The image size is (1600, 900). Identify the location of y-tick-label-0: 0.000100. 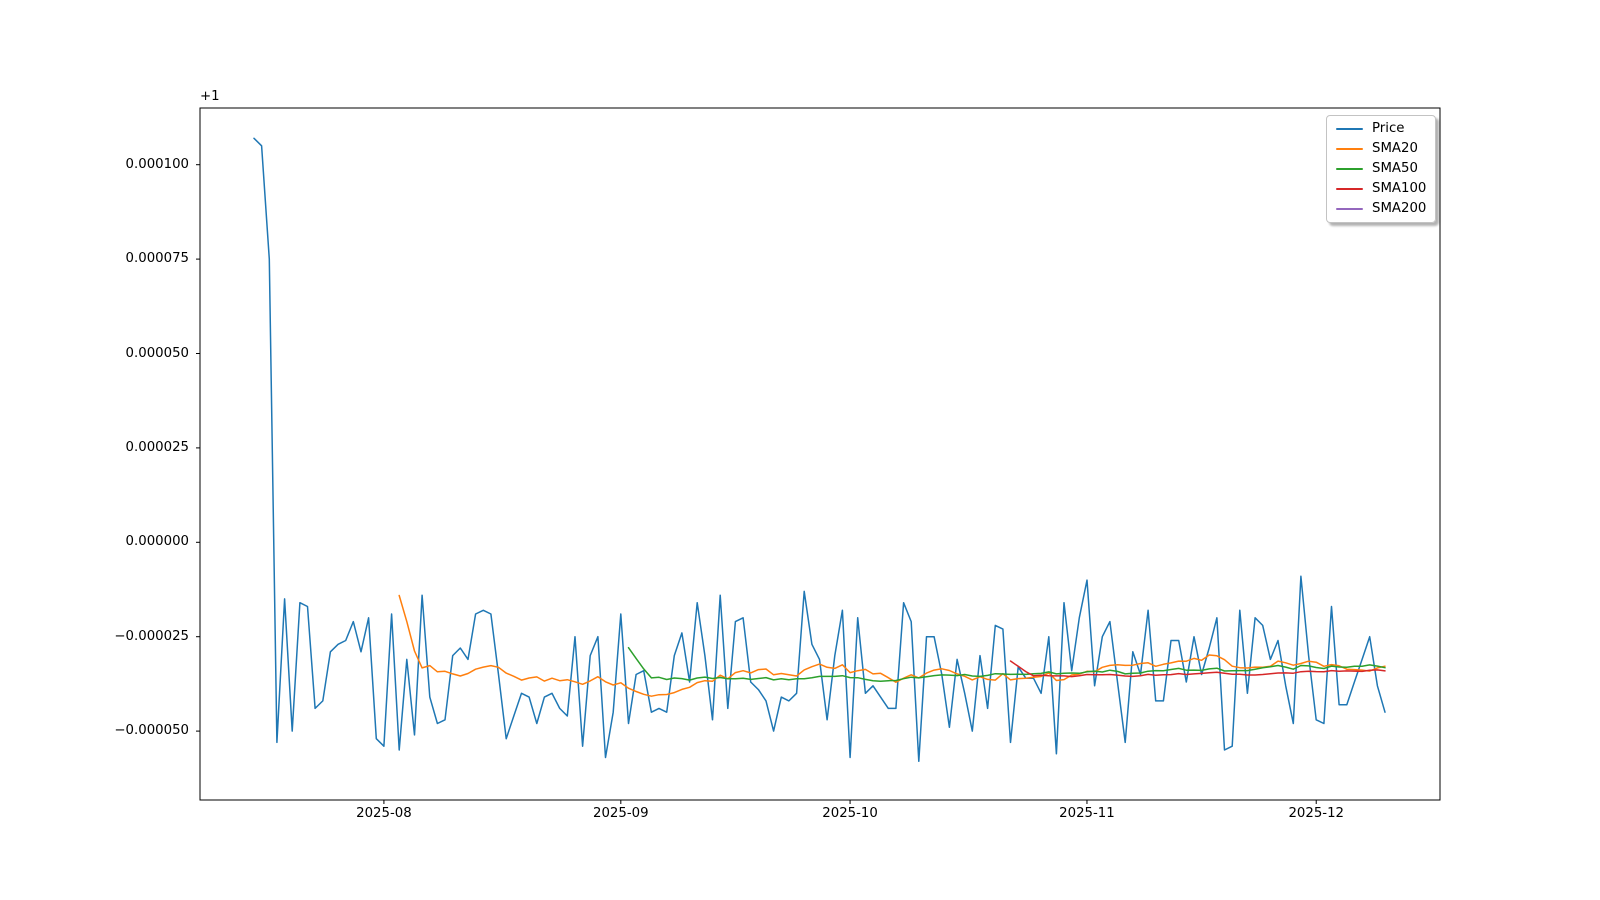
(157, 164).